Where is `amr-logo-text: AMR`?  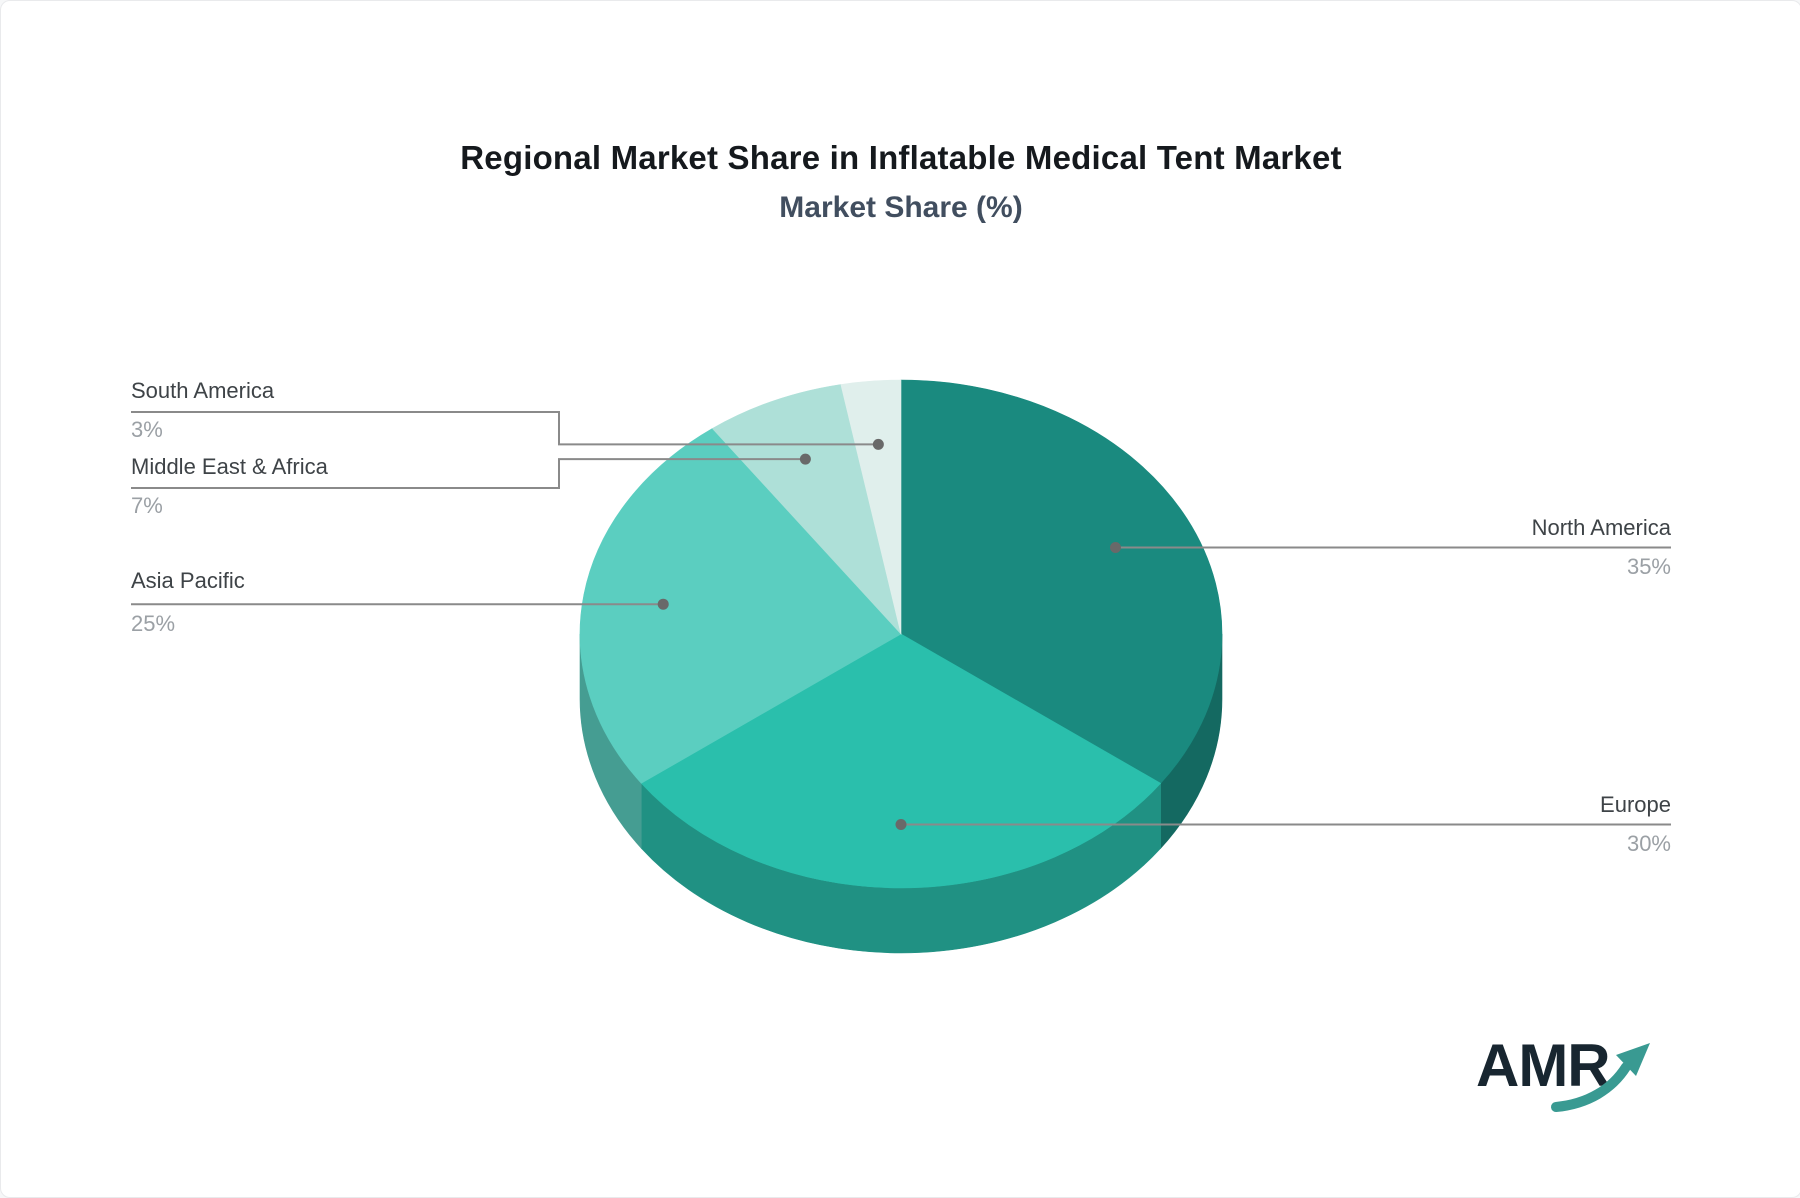
amr-logo-text: AMR is located at coordinates (1543, 1065).